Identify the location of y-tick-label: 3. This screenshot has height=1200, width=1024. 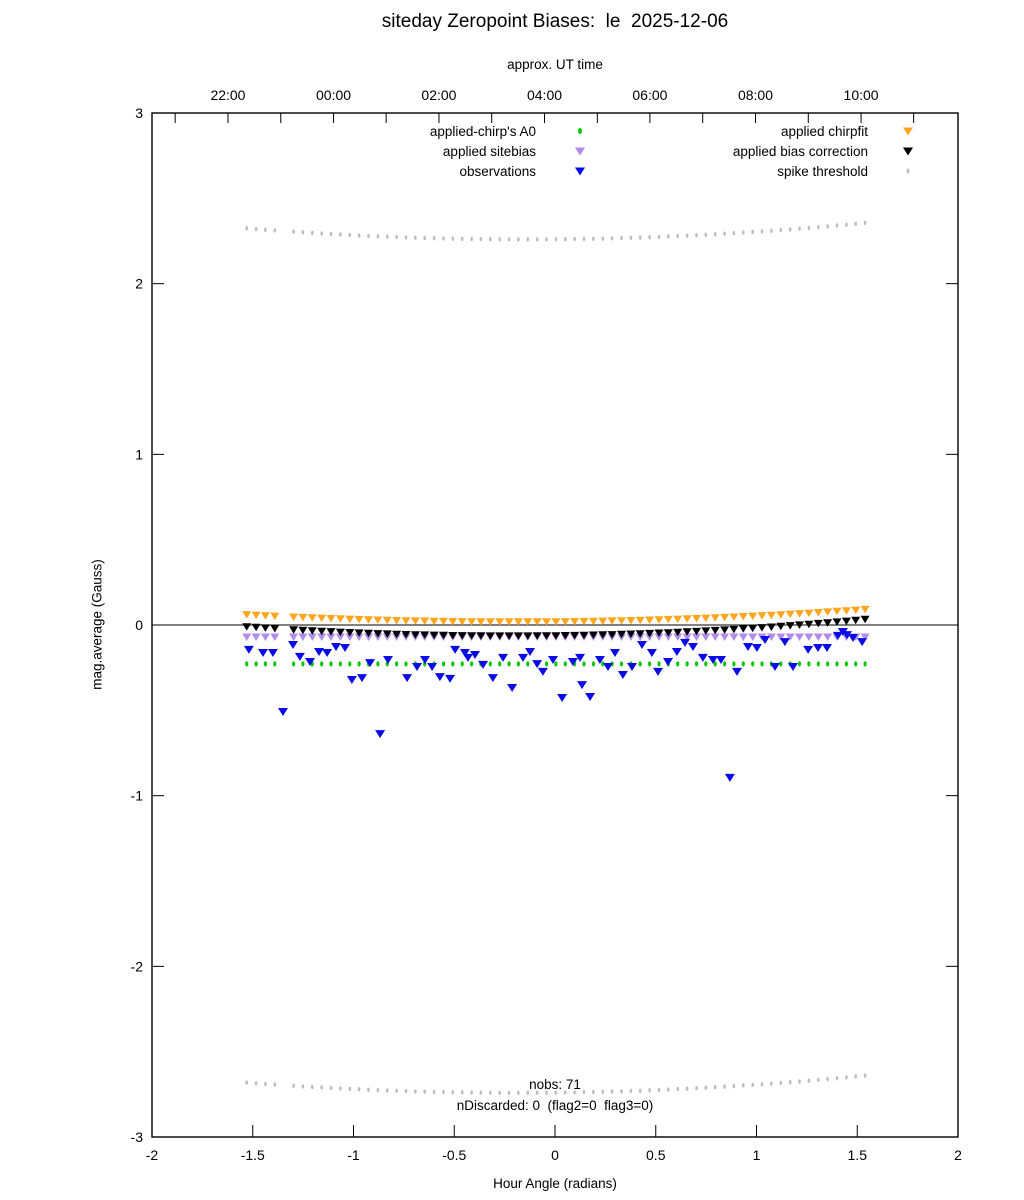
(139, 113).